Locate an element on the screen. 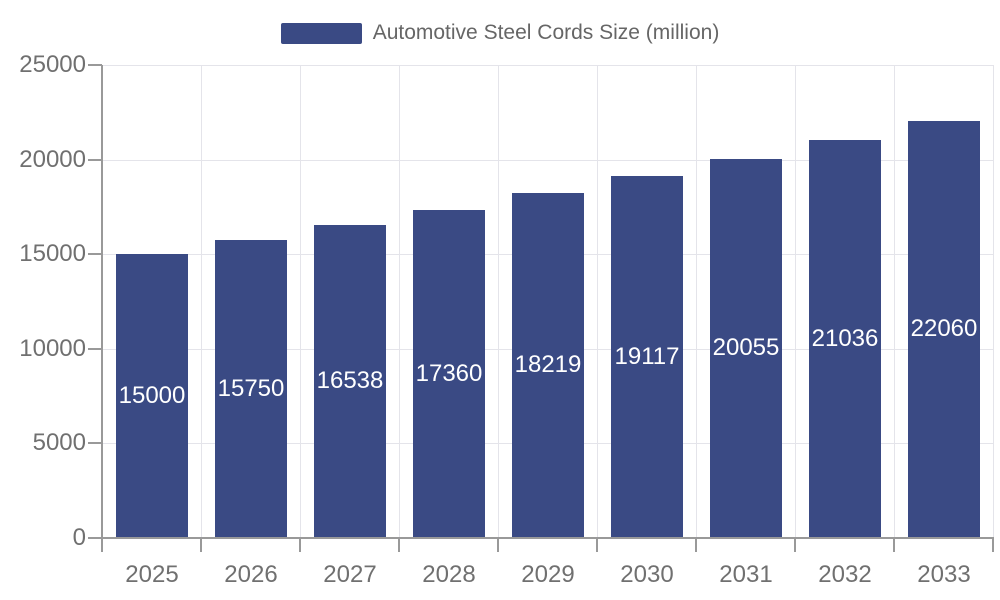 The width and height of the screenshot is (1000, 600). x-tick-label: 2026 is located at coordinates (251, 574).